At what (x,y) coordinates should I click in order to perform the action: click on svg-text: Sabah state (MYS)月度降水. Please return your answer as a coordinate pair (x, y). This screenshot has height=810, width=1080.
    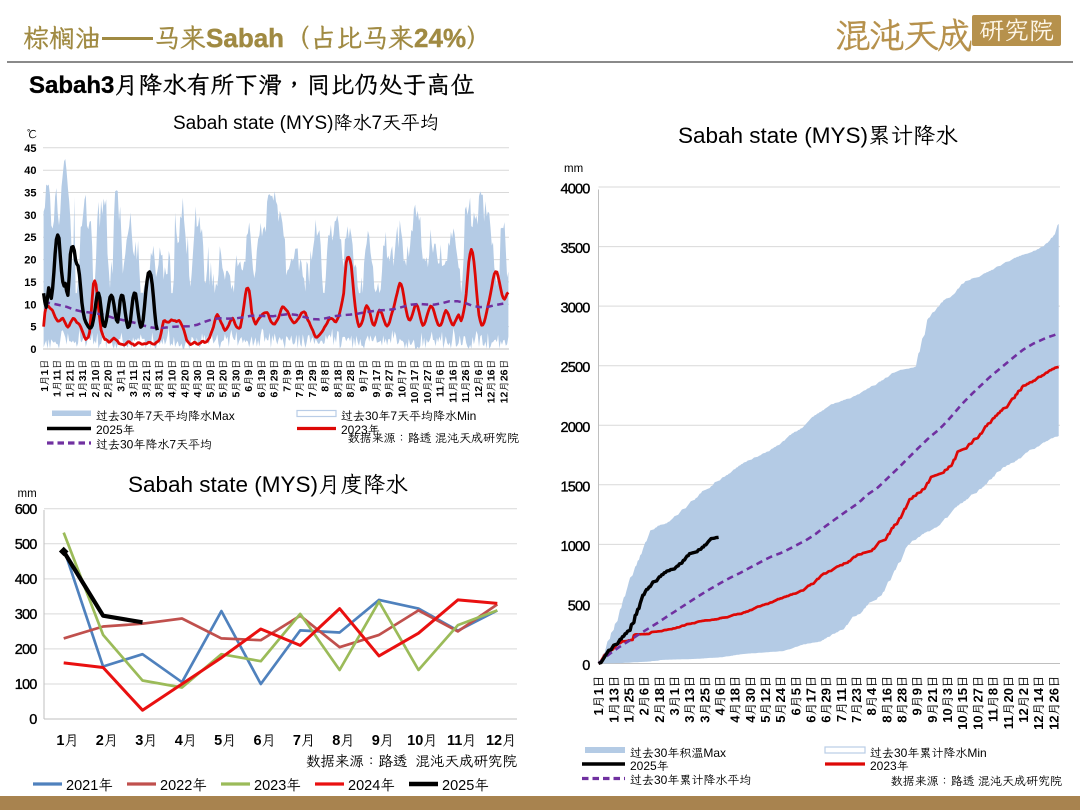
    Looking at the image, I should click on (268, 484).